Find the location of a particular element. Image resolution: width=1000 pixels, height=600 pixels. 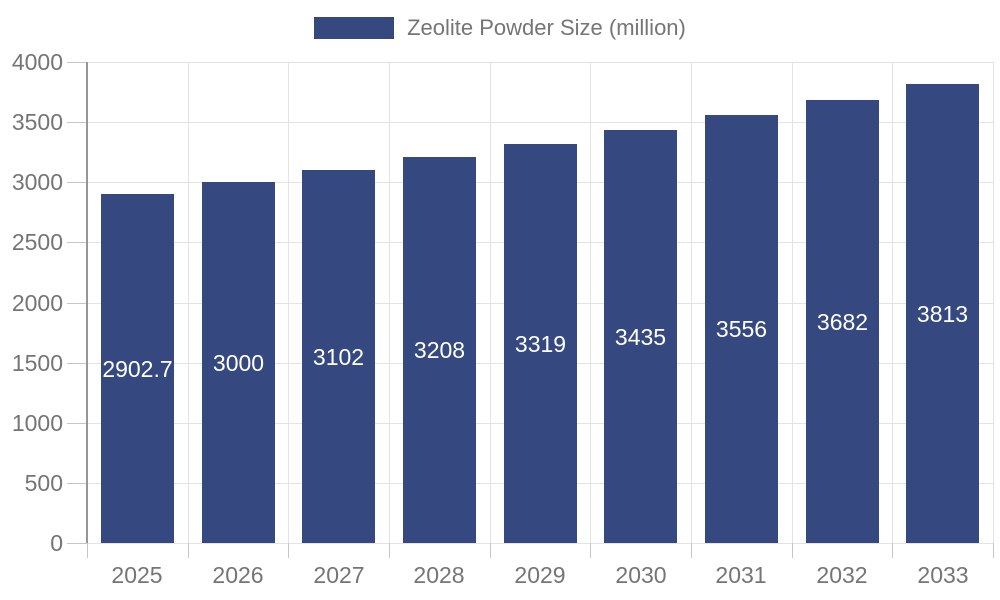

bar-value-label: 3000 is located at coordinates (238, 363).